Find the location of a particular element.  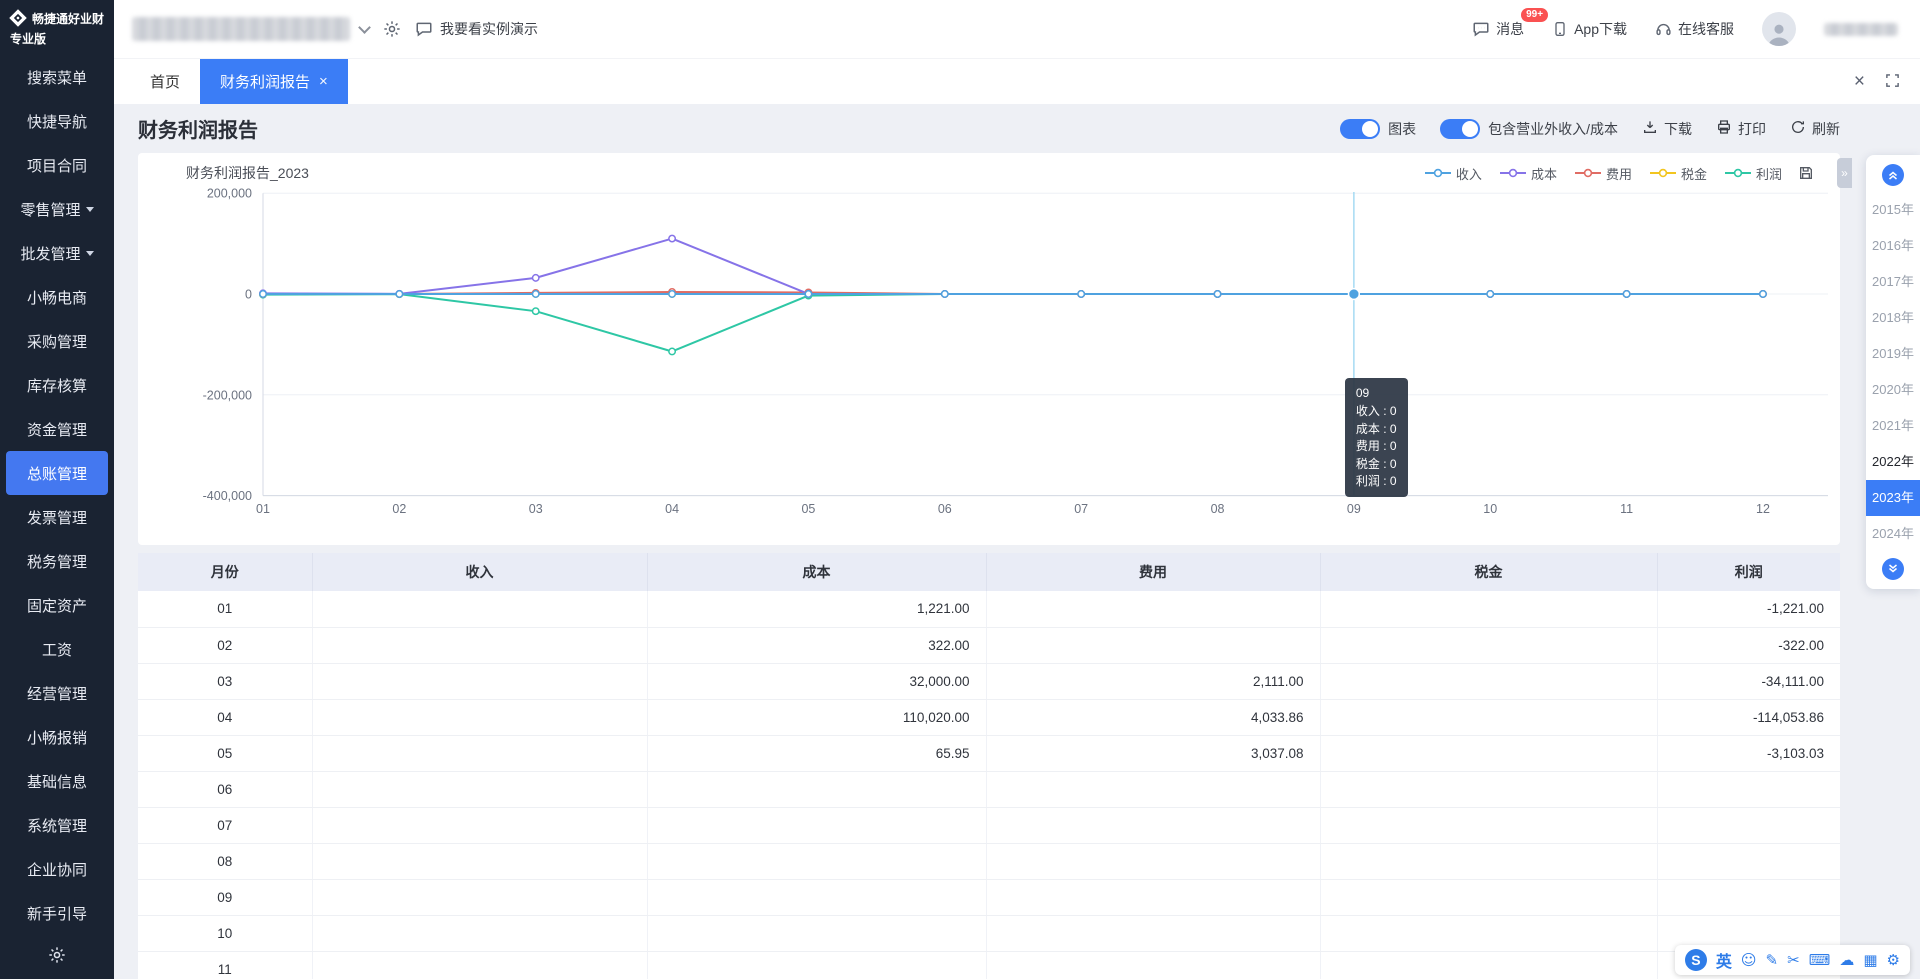

settings-icon: ⚙ is located at coordinates (1893, 960).